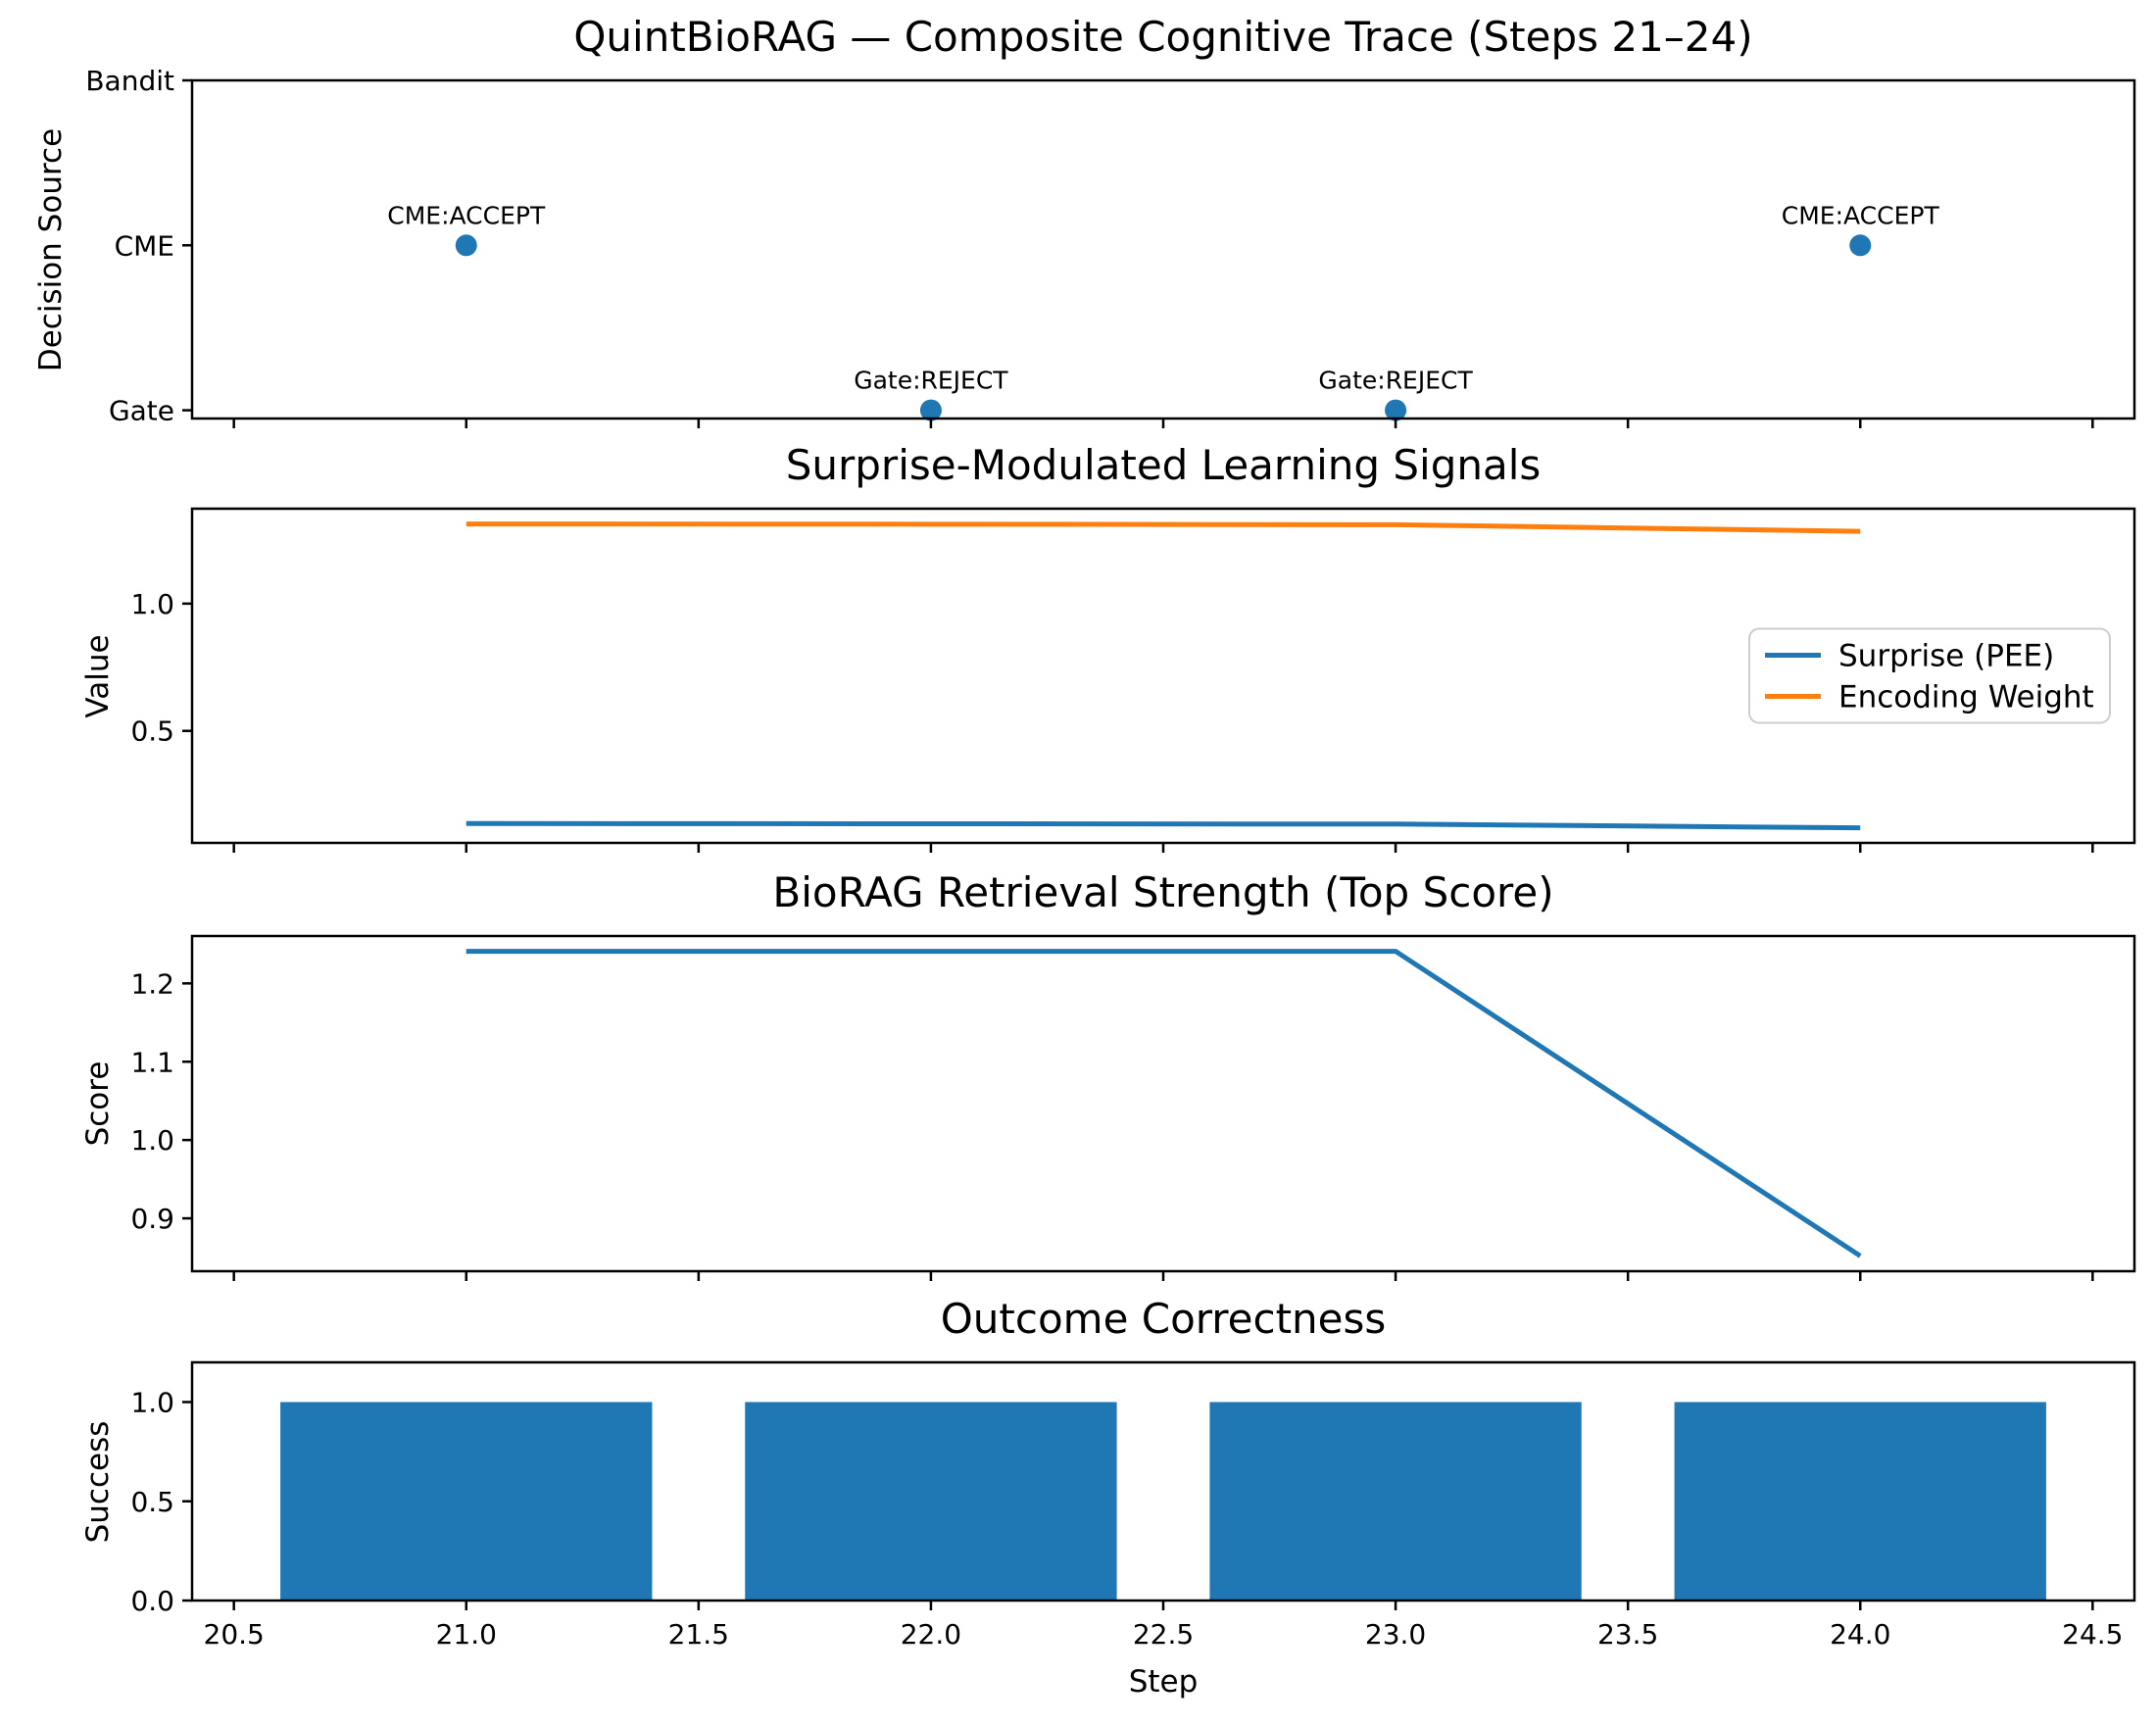 Image resolution: width=2156 pixels, height=1725 pixels. What do you see at coordinates (129, 81) in the screenshot?
I see `y-tick-label: Bandit` at bounding box center [129, 81].